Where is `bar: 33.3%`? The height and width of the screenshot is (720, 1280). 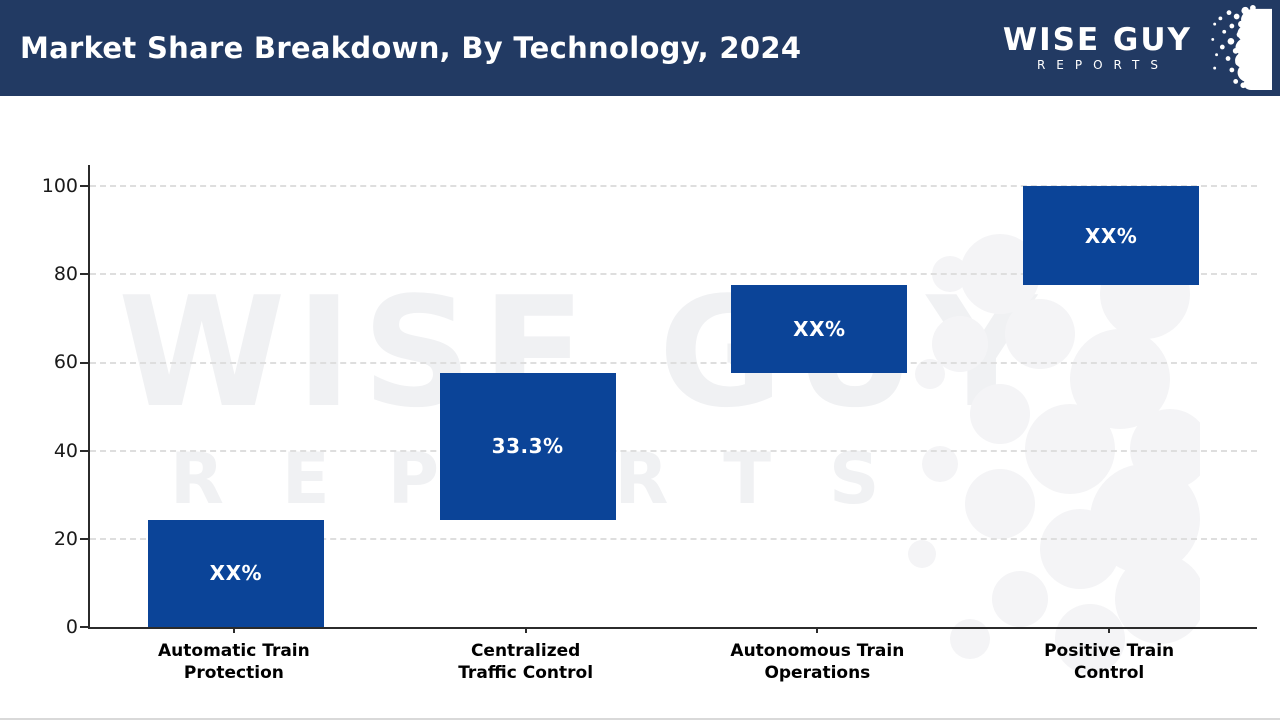
bar: 33.3% is located at coordinates (527, 446).